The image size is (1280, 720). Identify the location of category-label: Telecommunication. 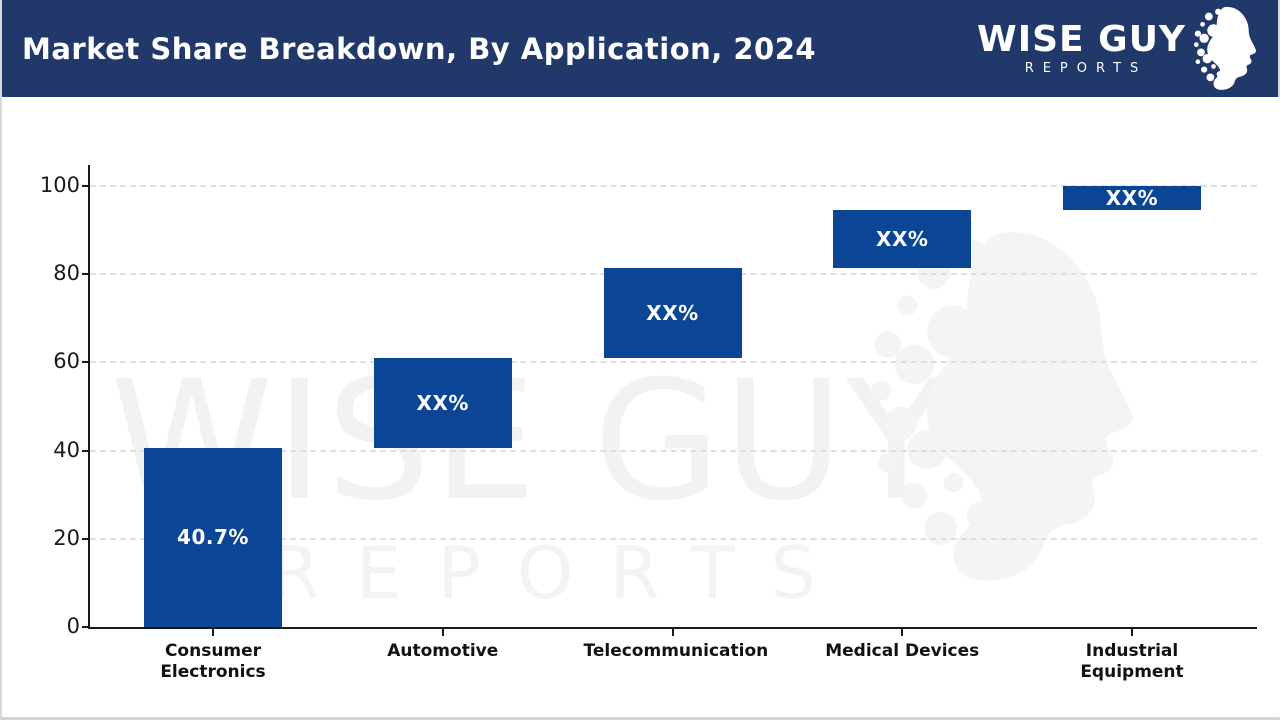
(676, 651).